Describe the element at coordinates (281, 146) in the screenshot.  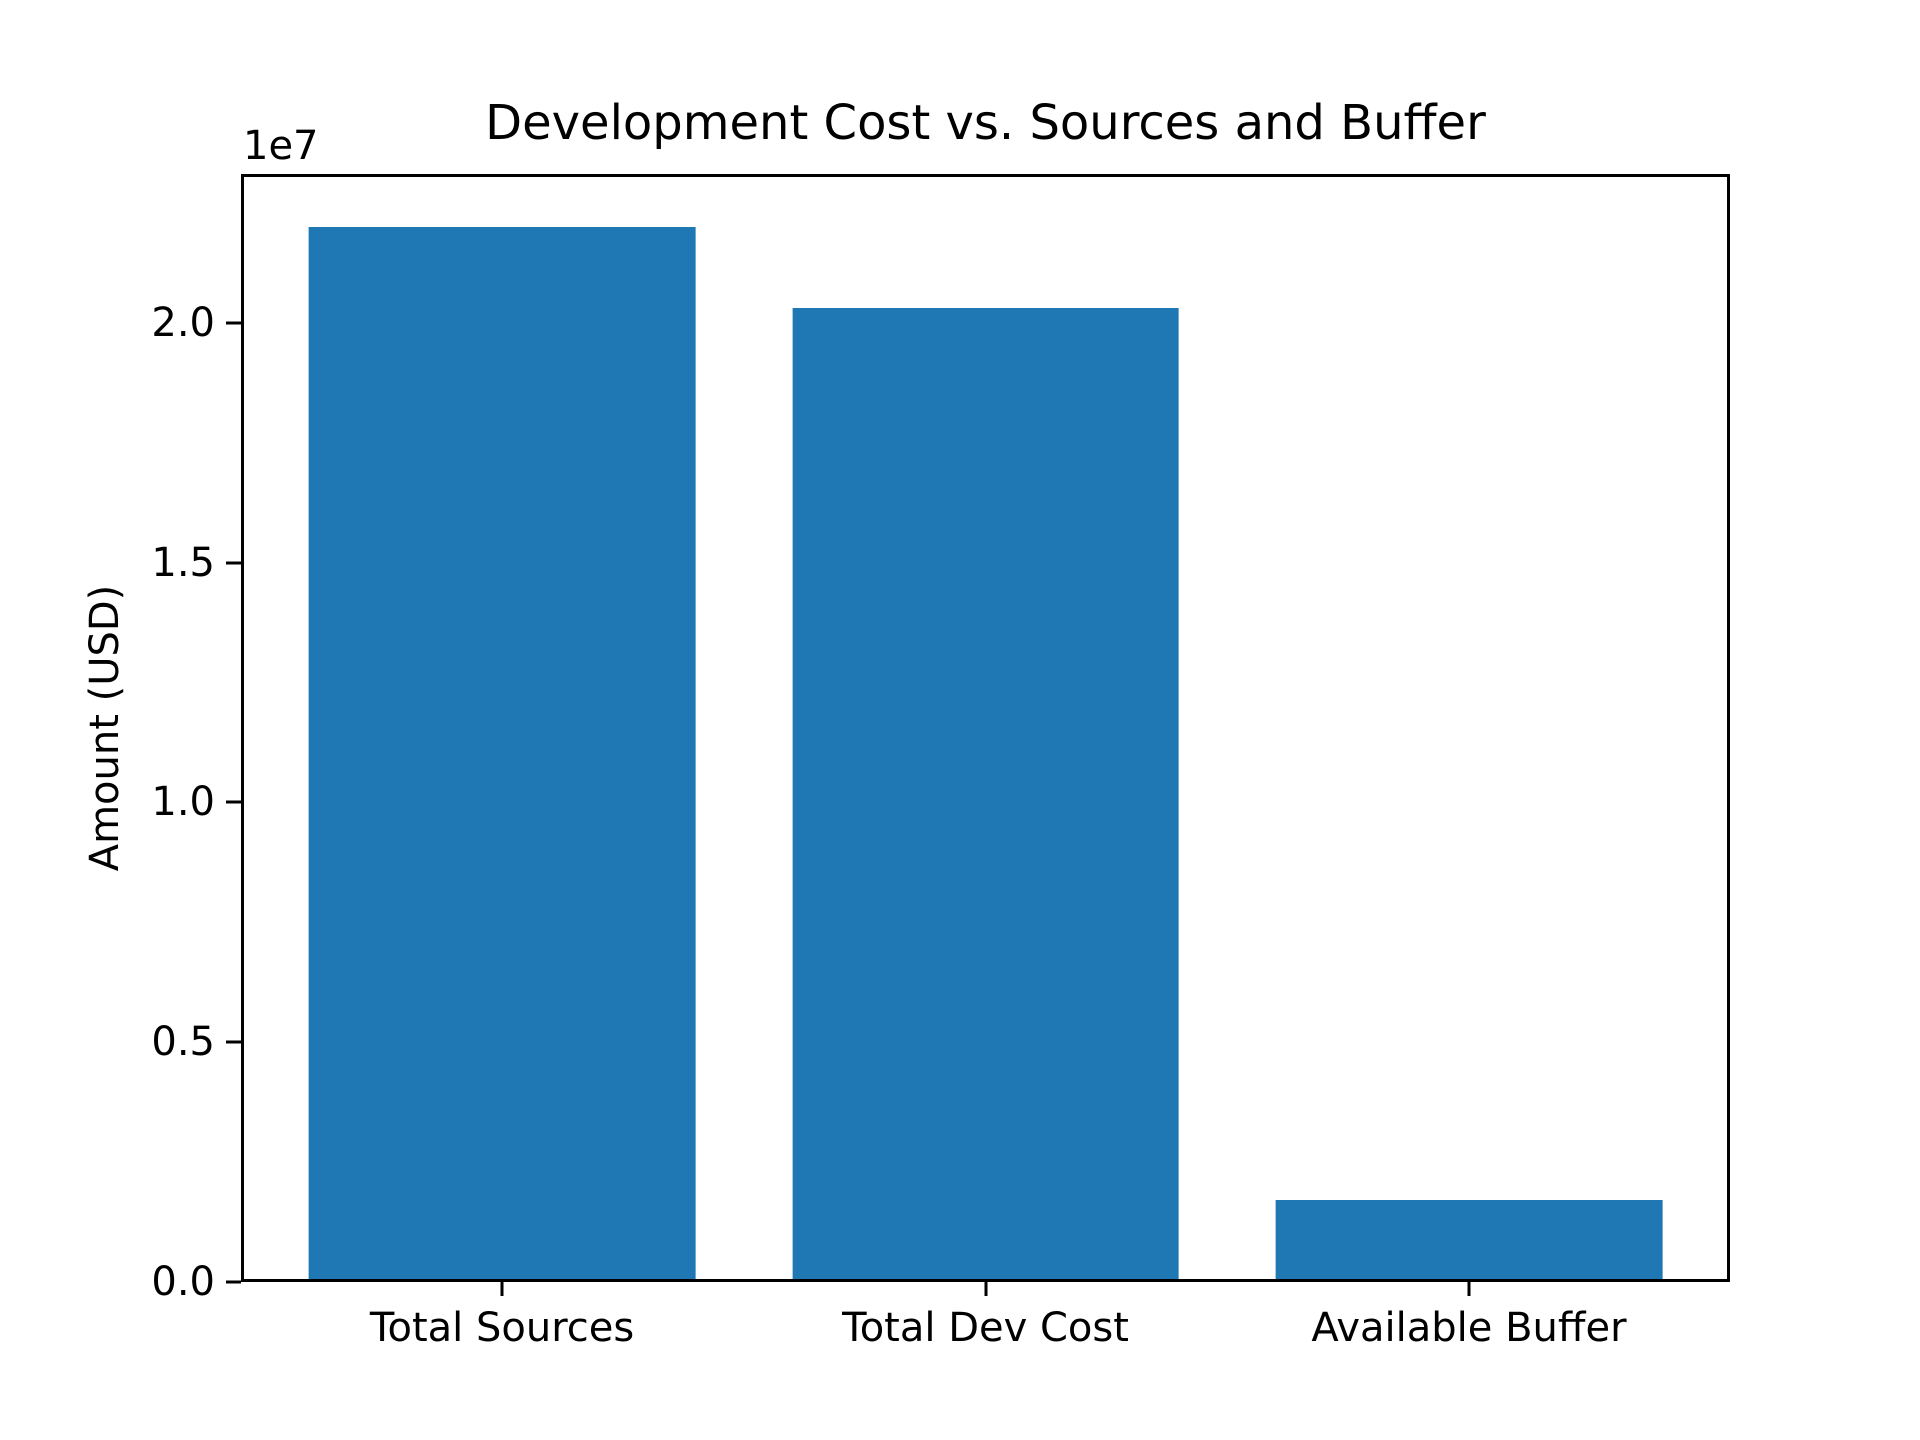
I see `y-axis-offset-text: 1e7` at that location.